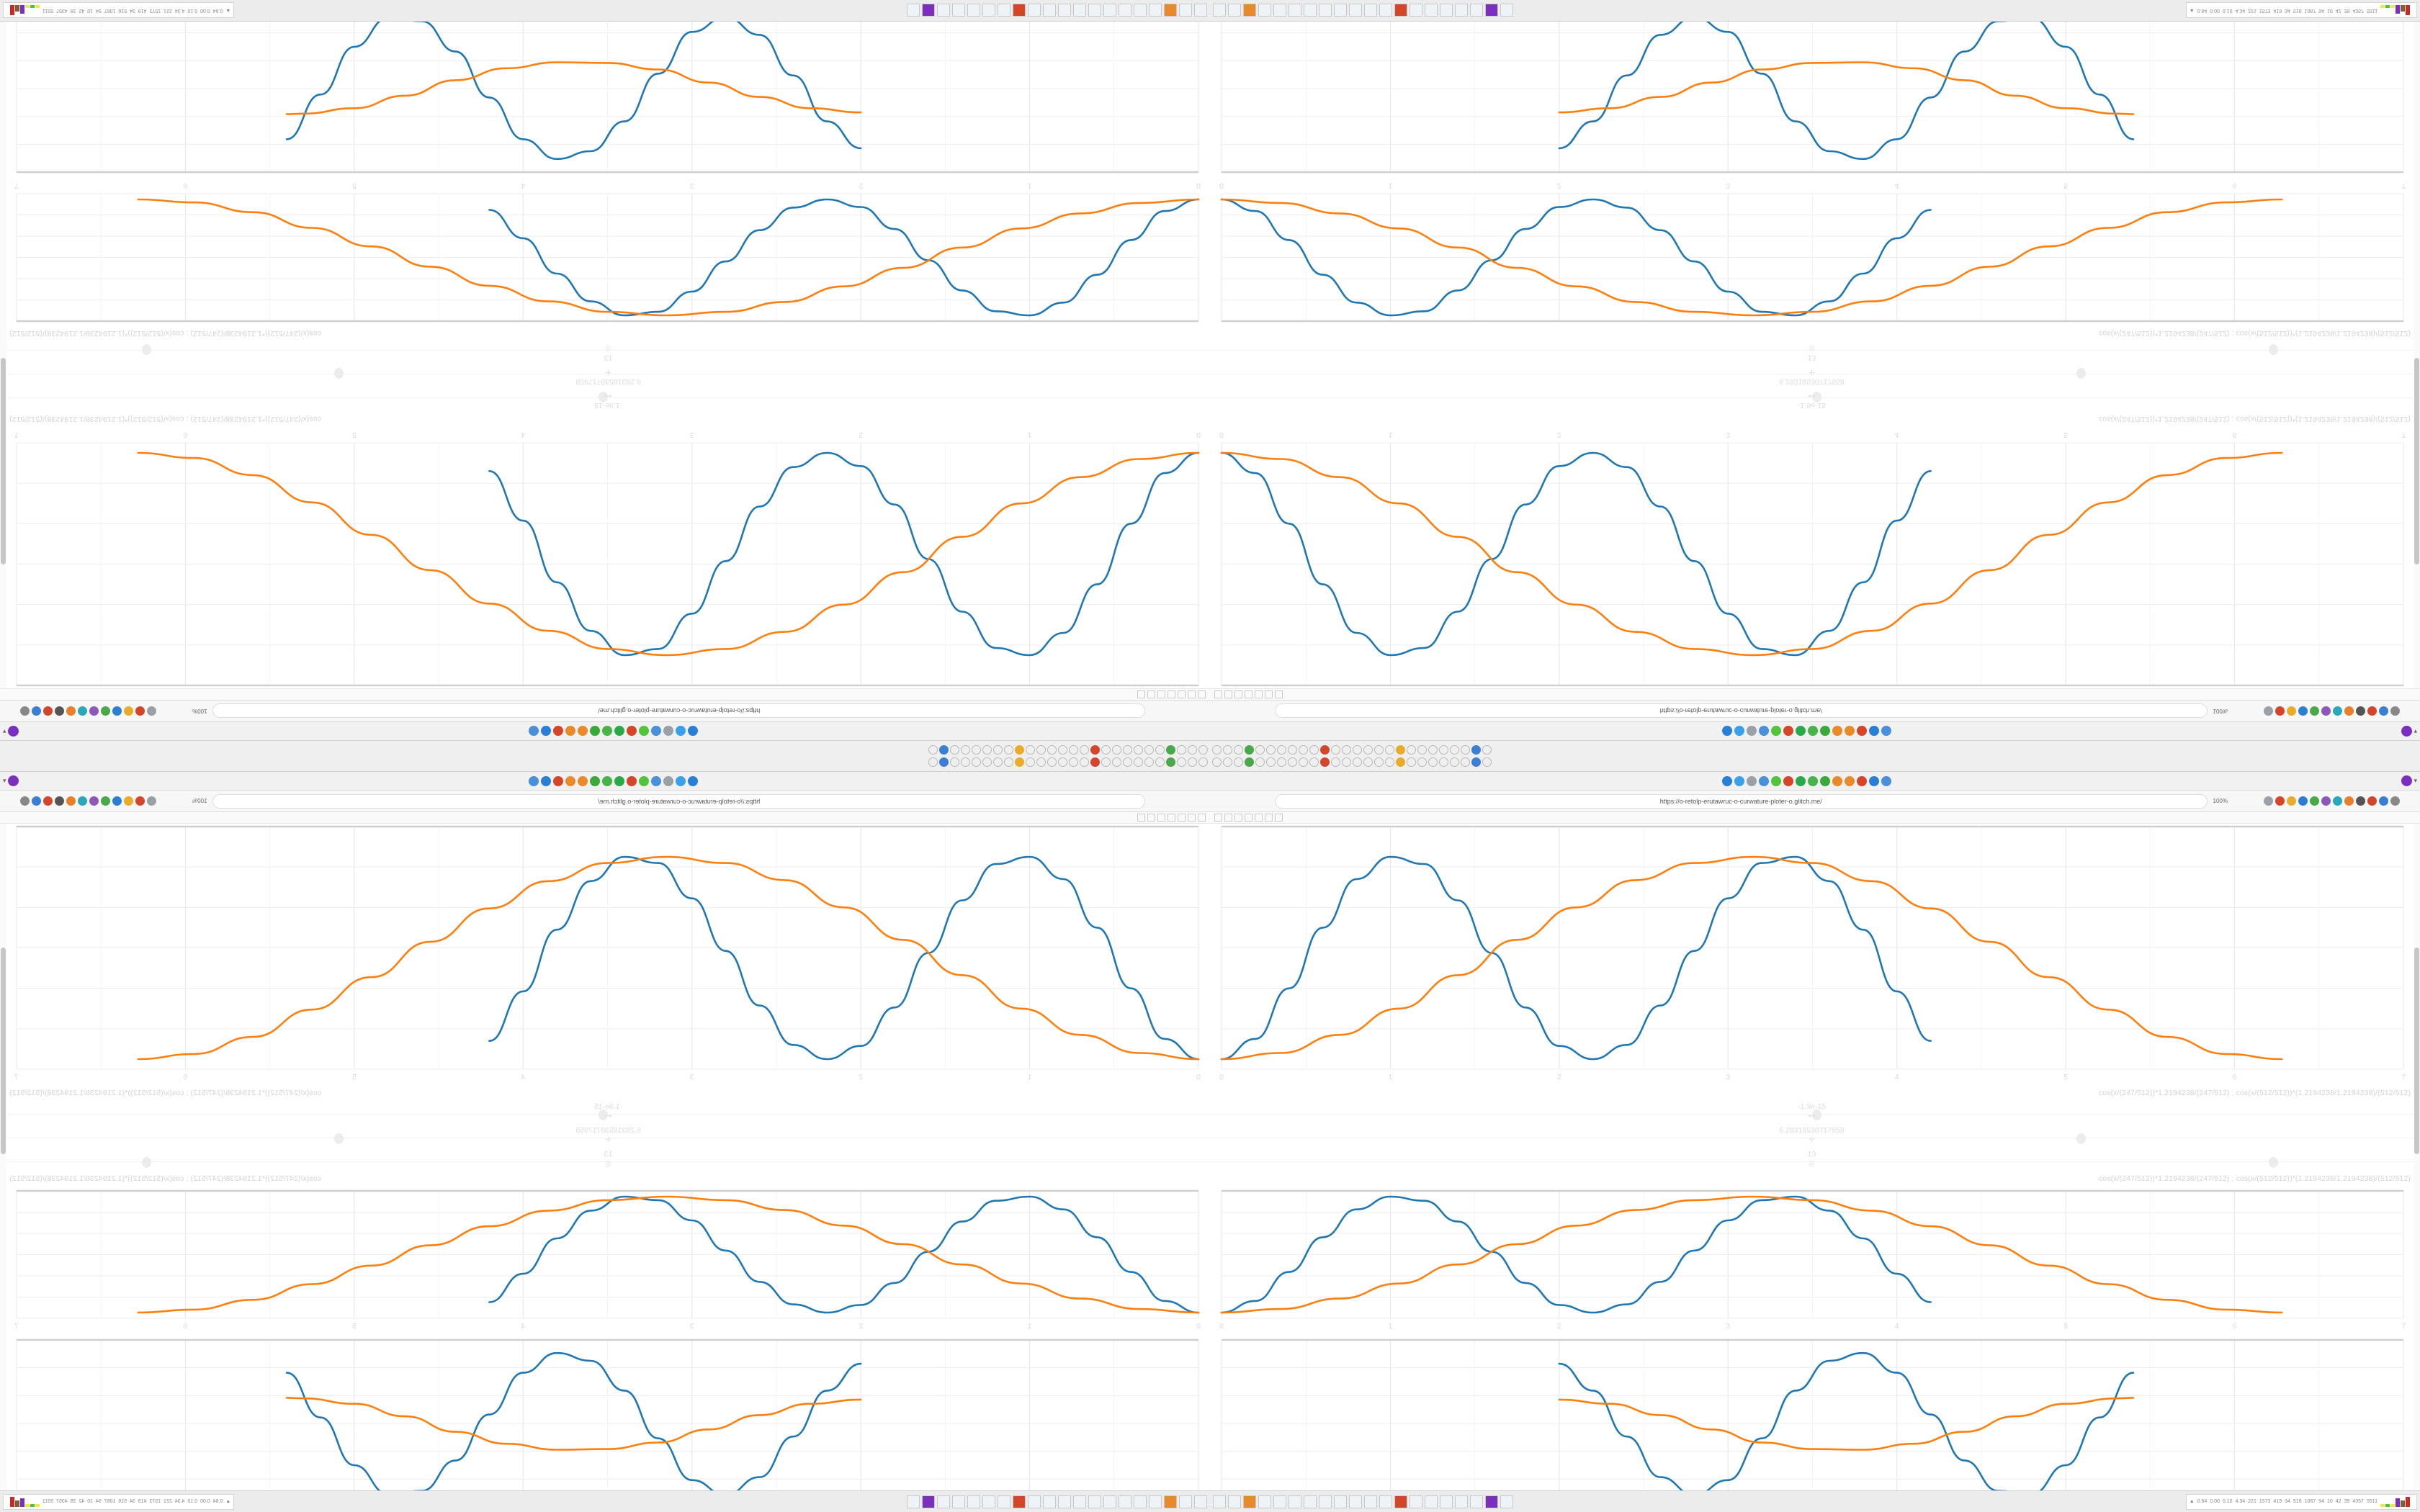  What do you see at coordinates (1812, 1161) in the screenshot?
I see `slider-track-samples` at bounding box center [1812, 1161].